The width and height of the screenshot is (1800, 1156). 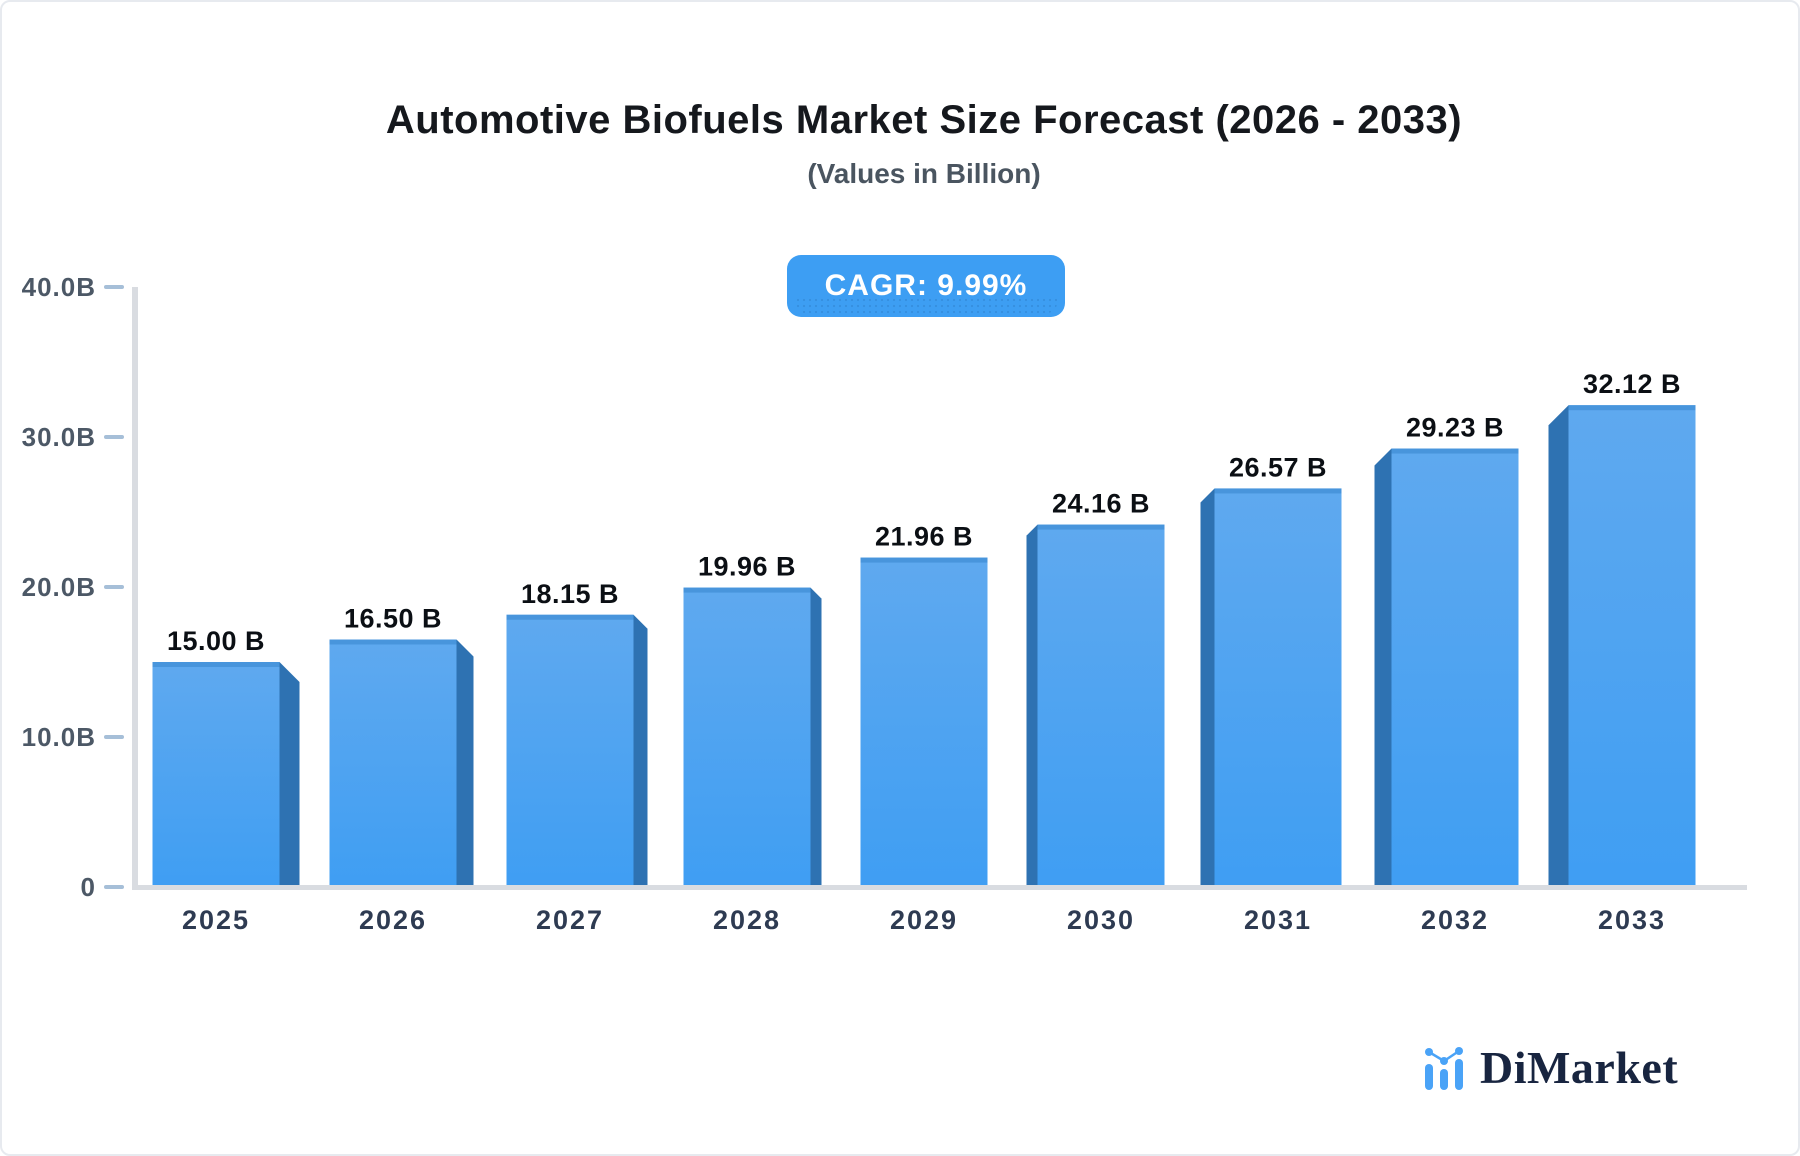 I want to click on x-axis-label: 2030, so click(x=1101, y=920).